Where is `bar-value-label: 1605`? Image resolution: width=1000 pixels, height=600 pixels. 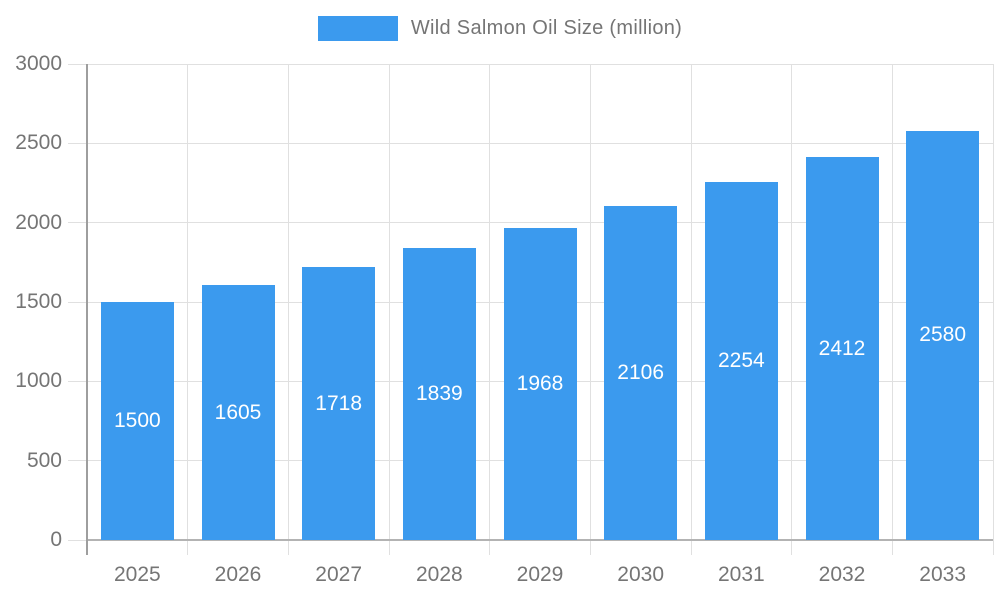 bar-value-label: 1605 is located at coordinates (238, 412).